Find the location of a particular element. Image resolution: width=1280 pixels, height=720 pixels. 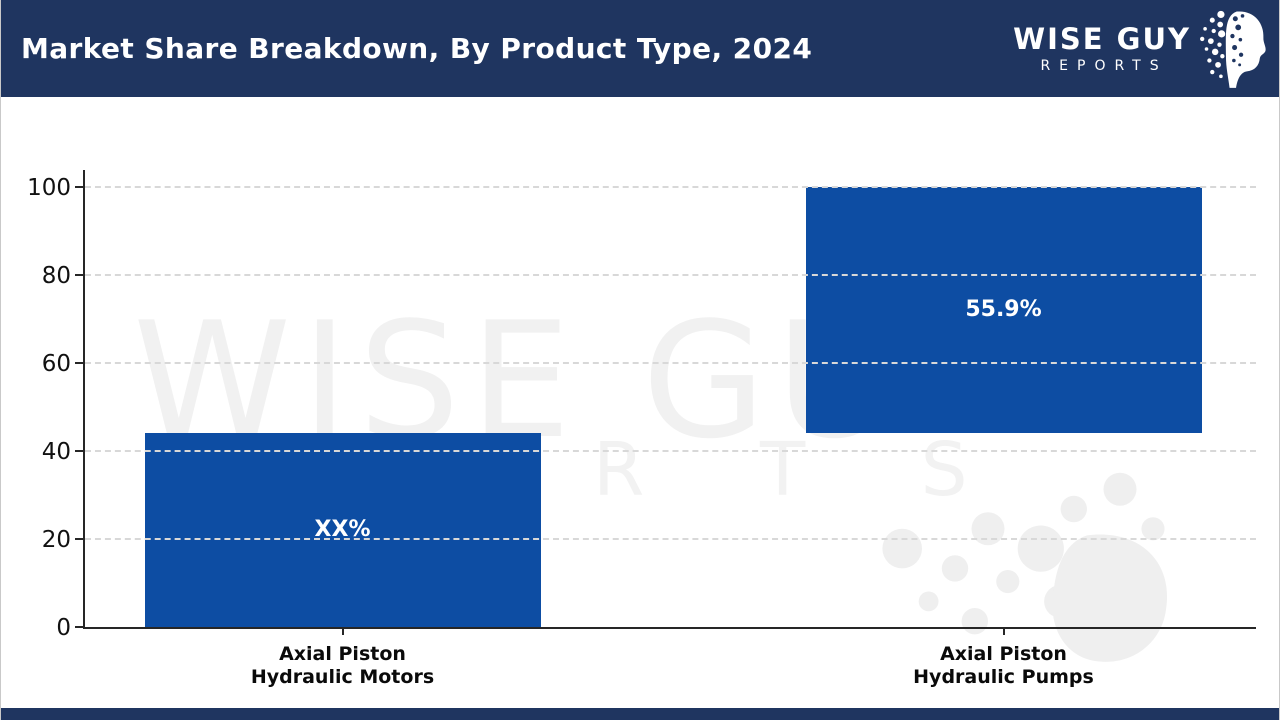

logo-text: WISE GUY REPORTS is located at coordinates (1102, 47).